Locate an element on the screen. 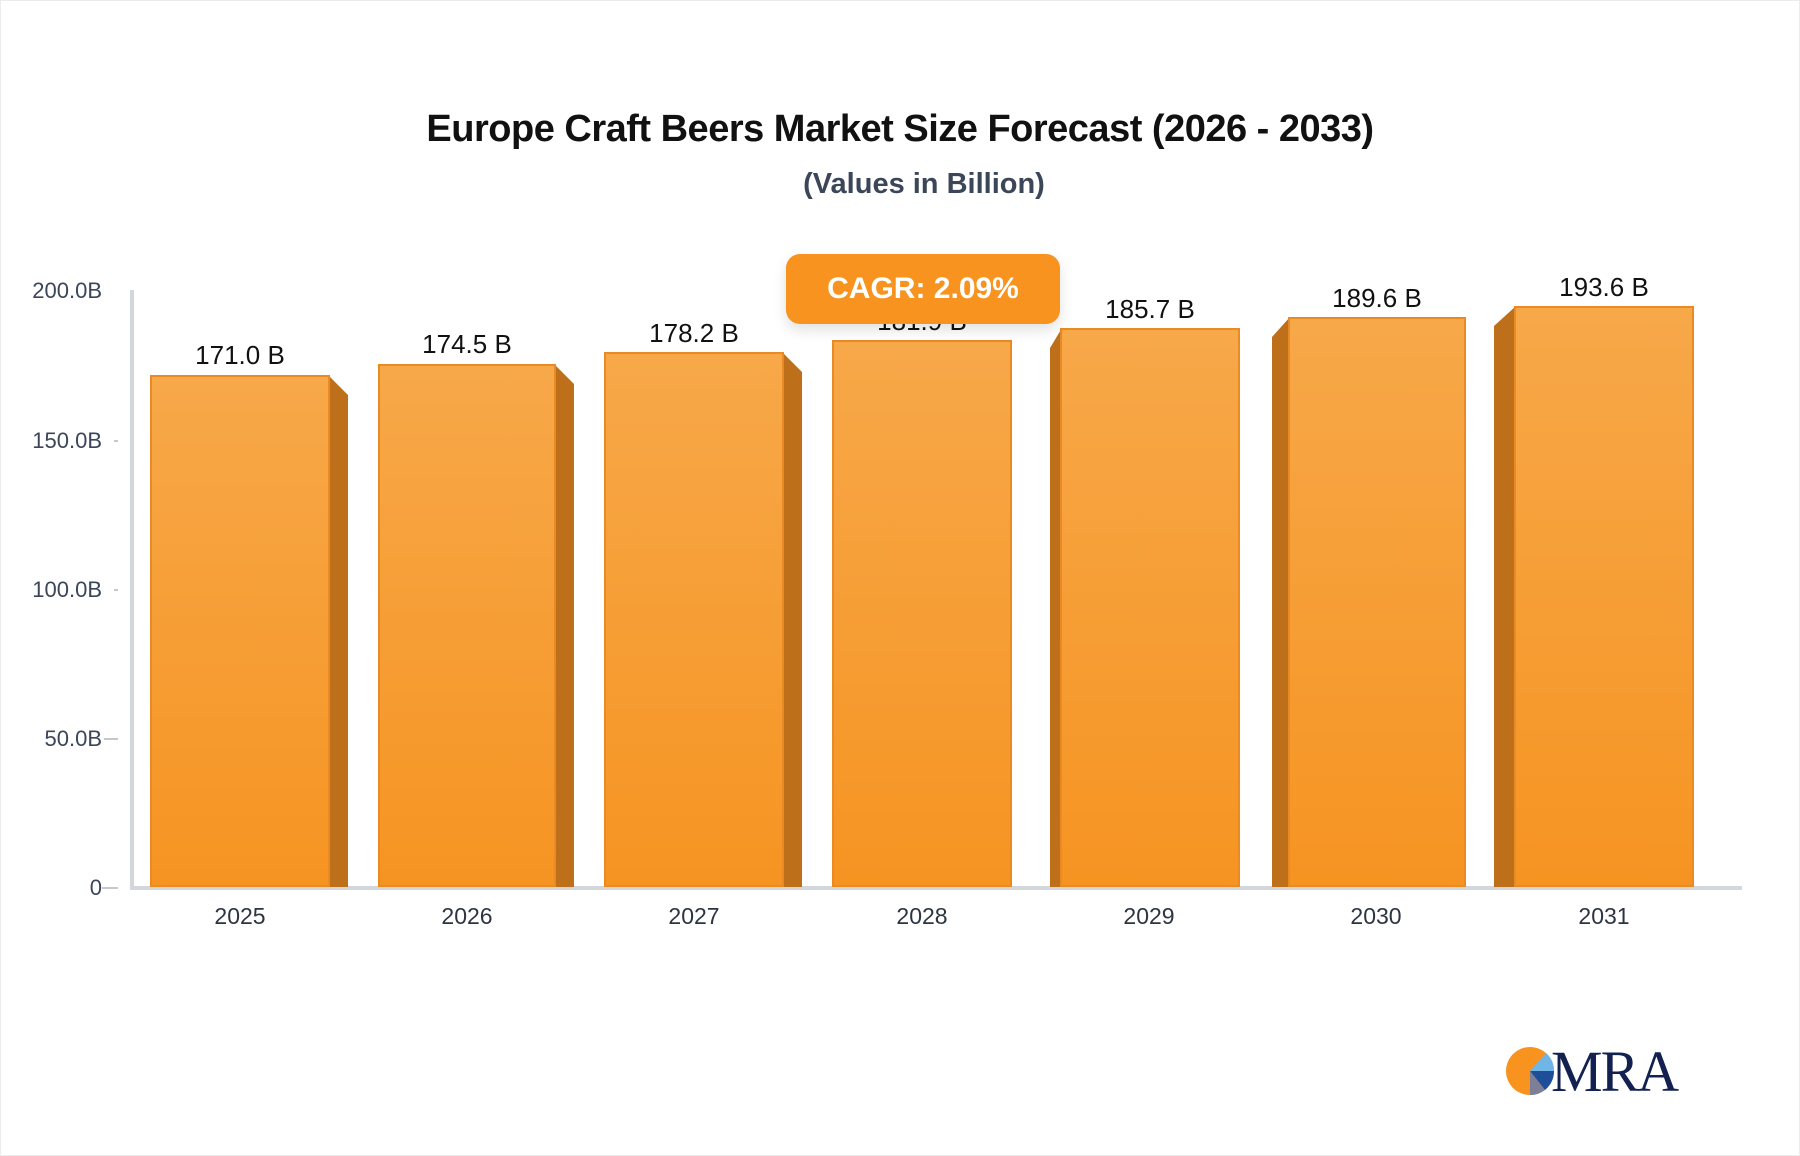 The image size is (1800, 1156). bar-2028 is located at coordinates (922, 613).